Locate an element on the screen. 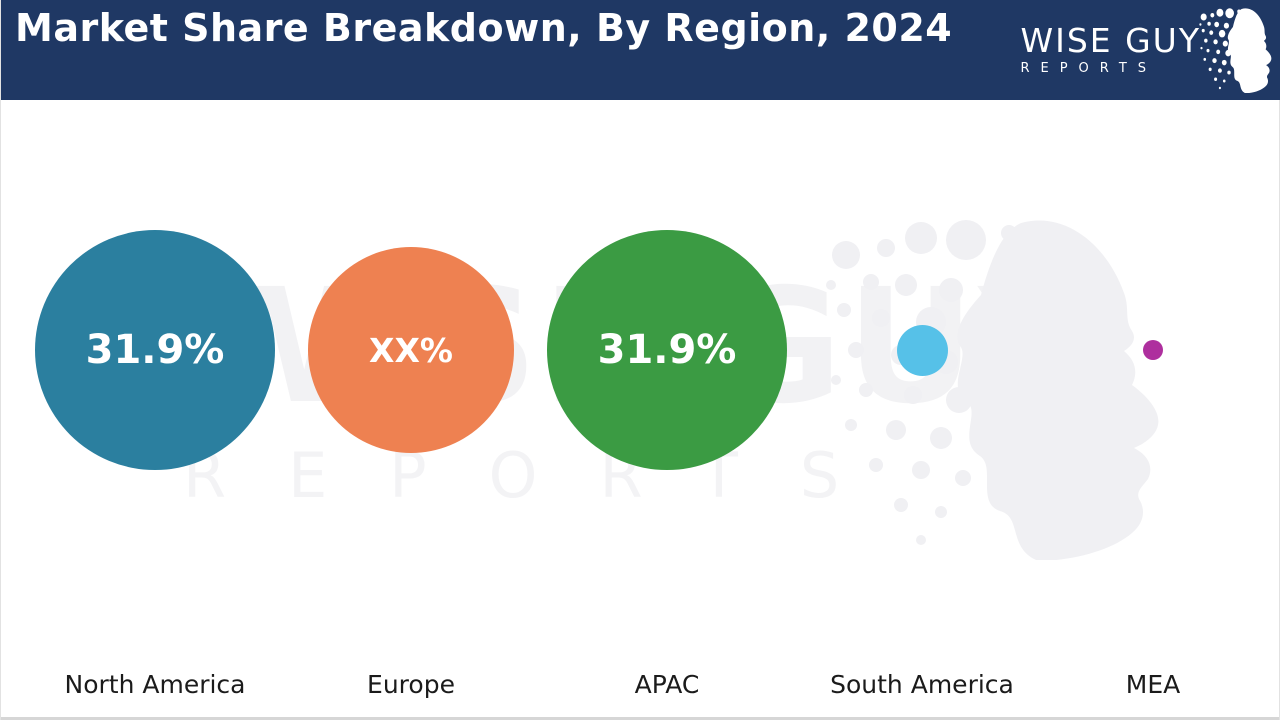 The height and width of the screenshot is (720, 1280). bubble-value-label: XX% is located at coordinates (411, 350).